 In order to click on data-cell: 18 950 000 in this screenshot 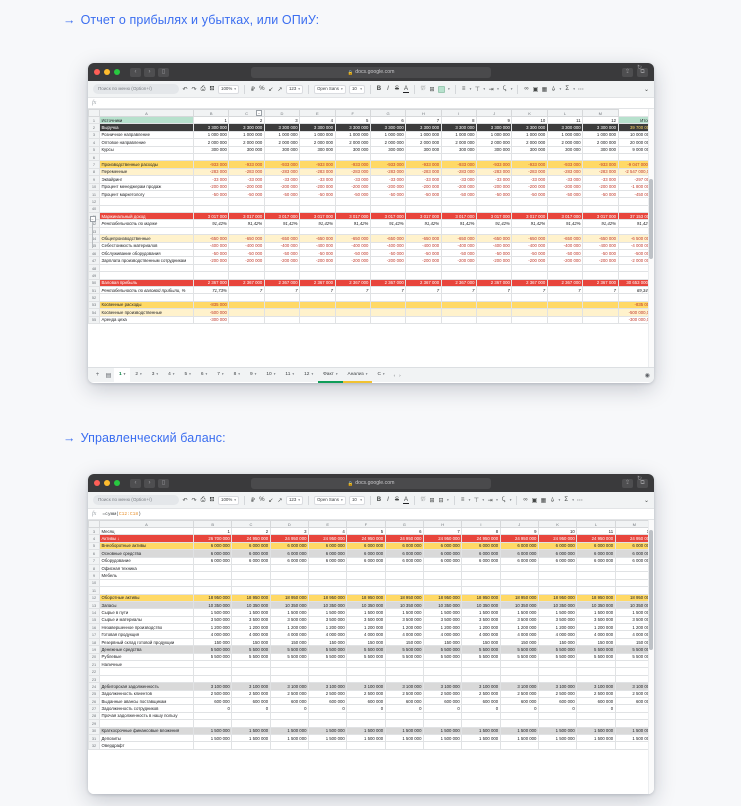, I will do `click(212, 597)`.